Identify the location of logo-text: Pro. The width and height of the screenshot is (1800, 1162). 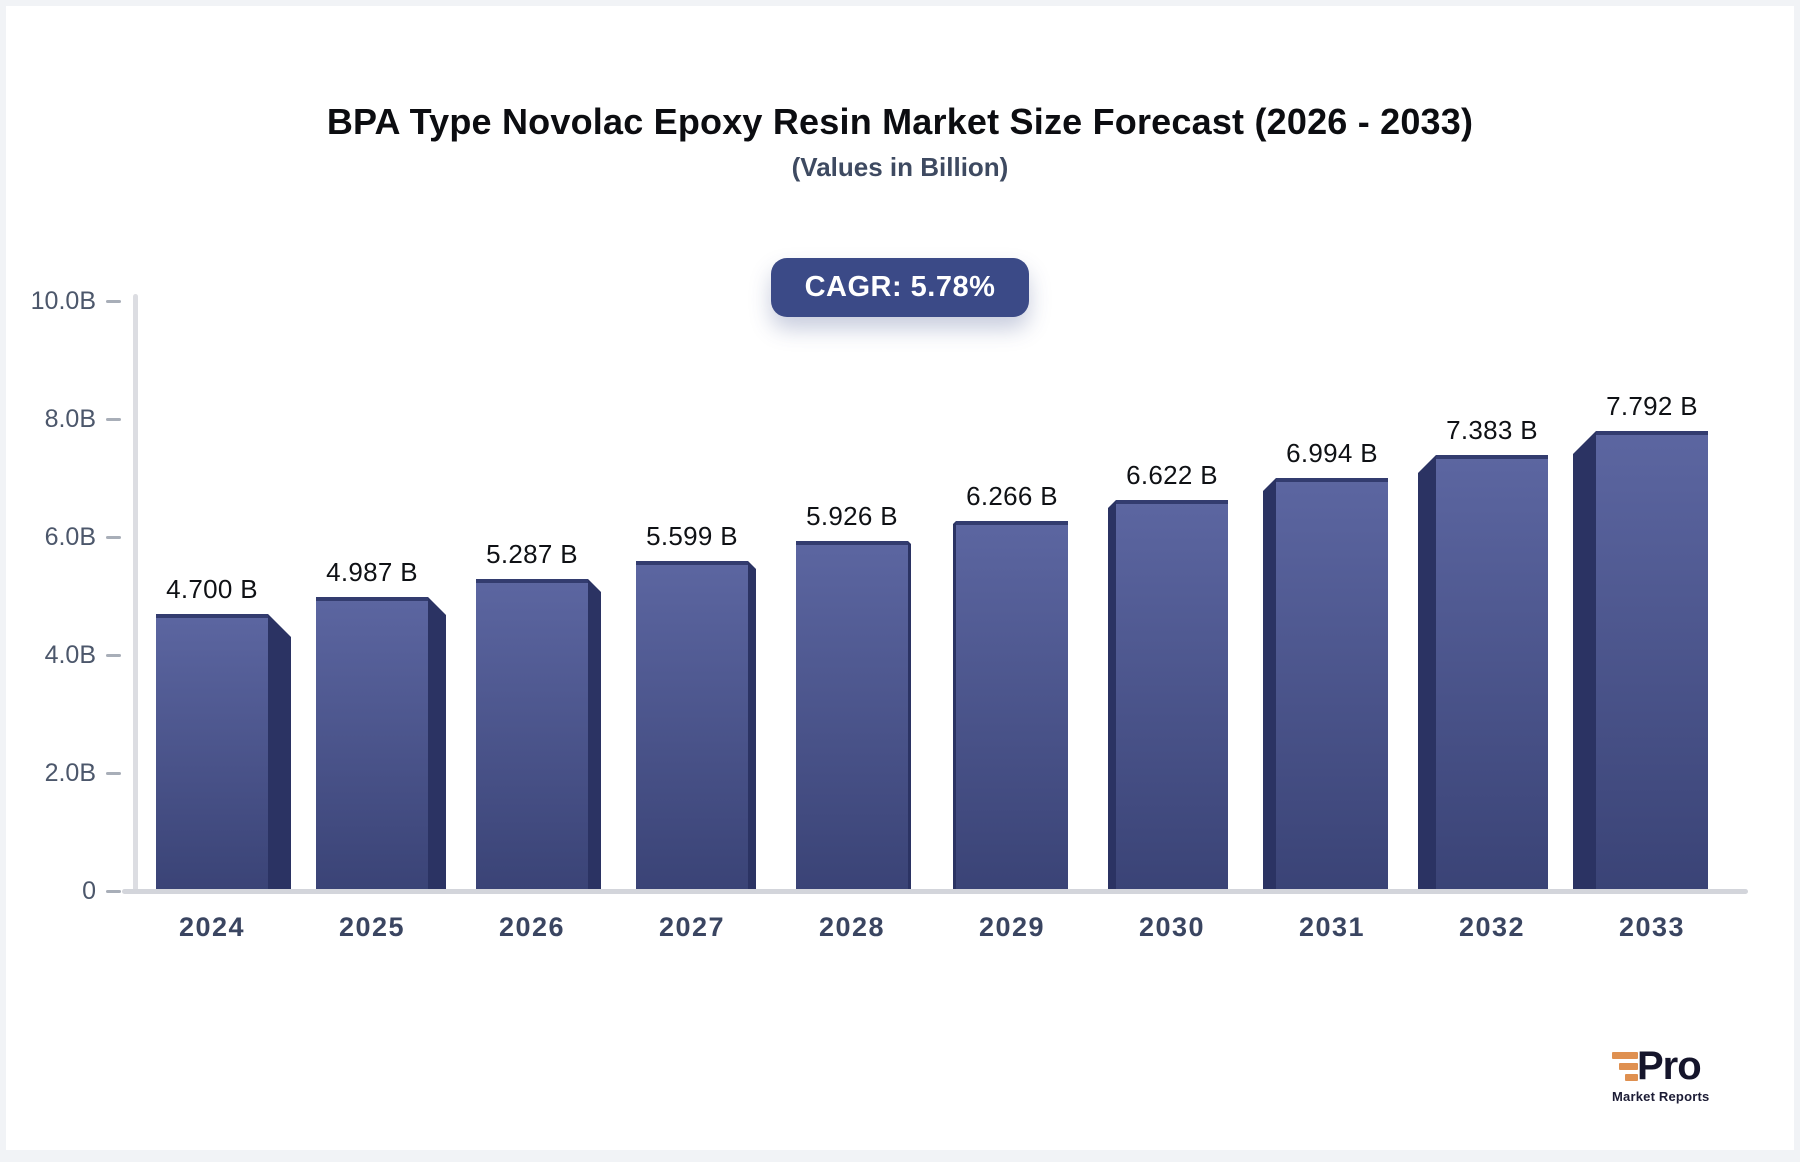
(1669, 1066).